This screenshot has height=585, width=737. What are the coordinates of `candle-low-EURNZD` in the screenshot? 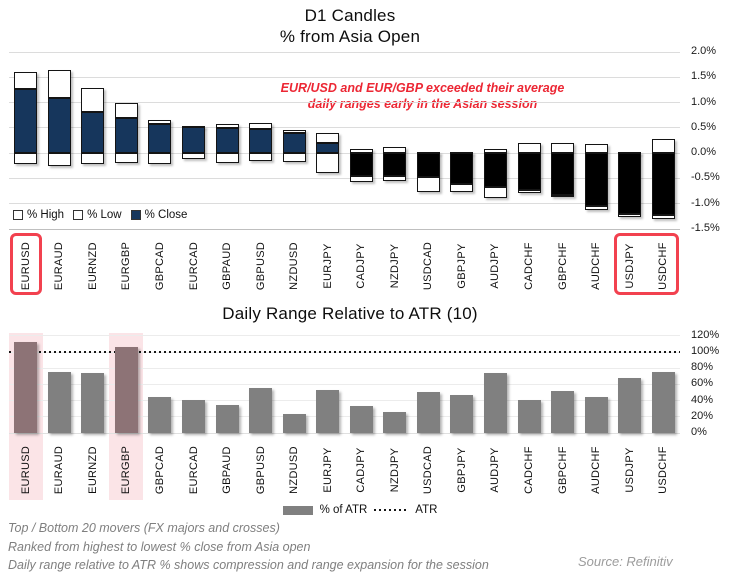 It's located at (93, 158).